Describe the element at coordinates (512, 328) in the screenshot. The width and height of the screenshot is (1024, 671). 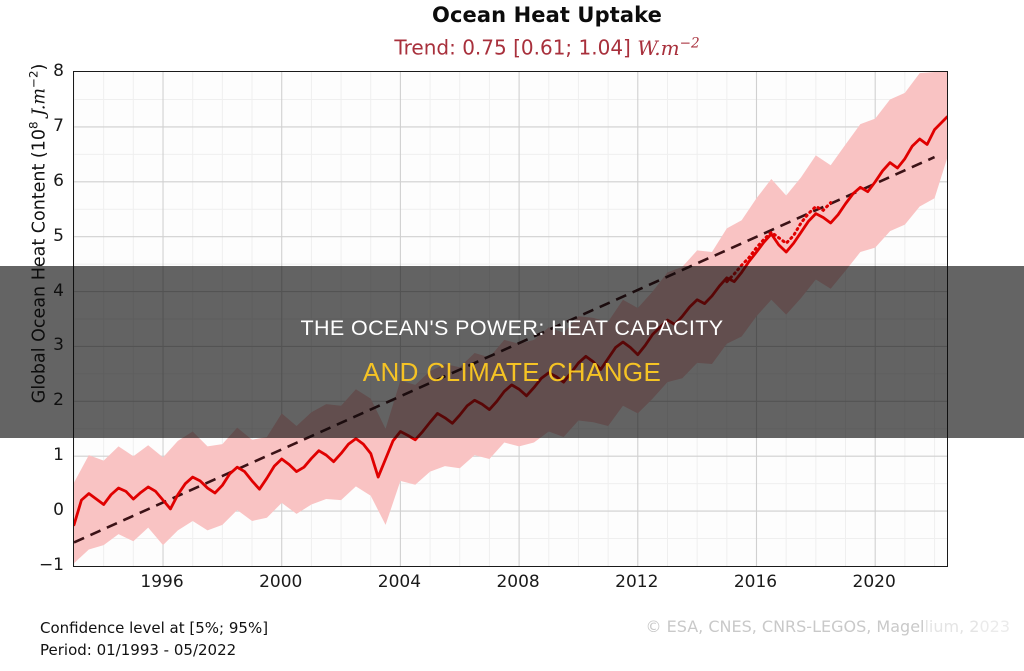
I see `overlay-headline-primary: THE OCEAN'S POWER: HEAT CAPACITY` at that location.